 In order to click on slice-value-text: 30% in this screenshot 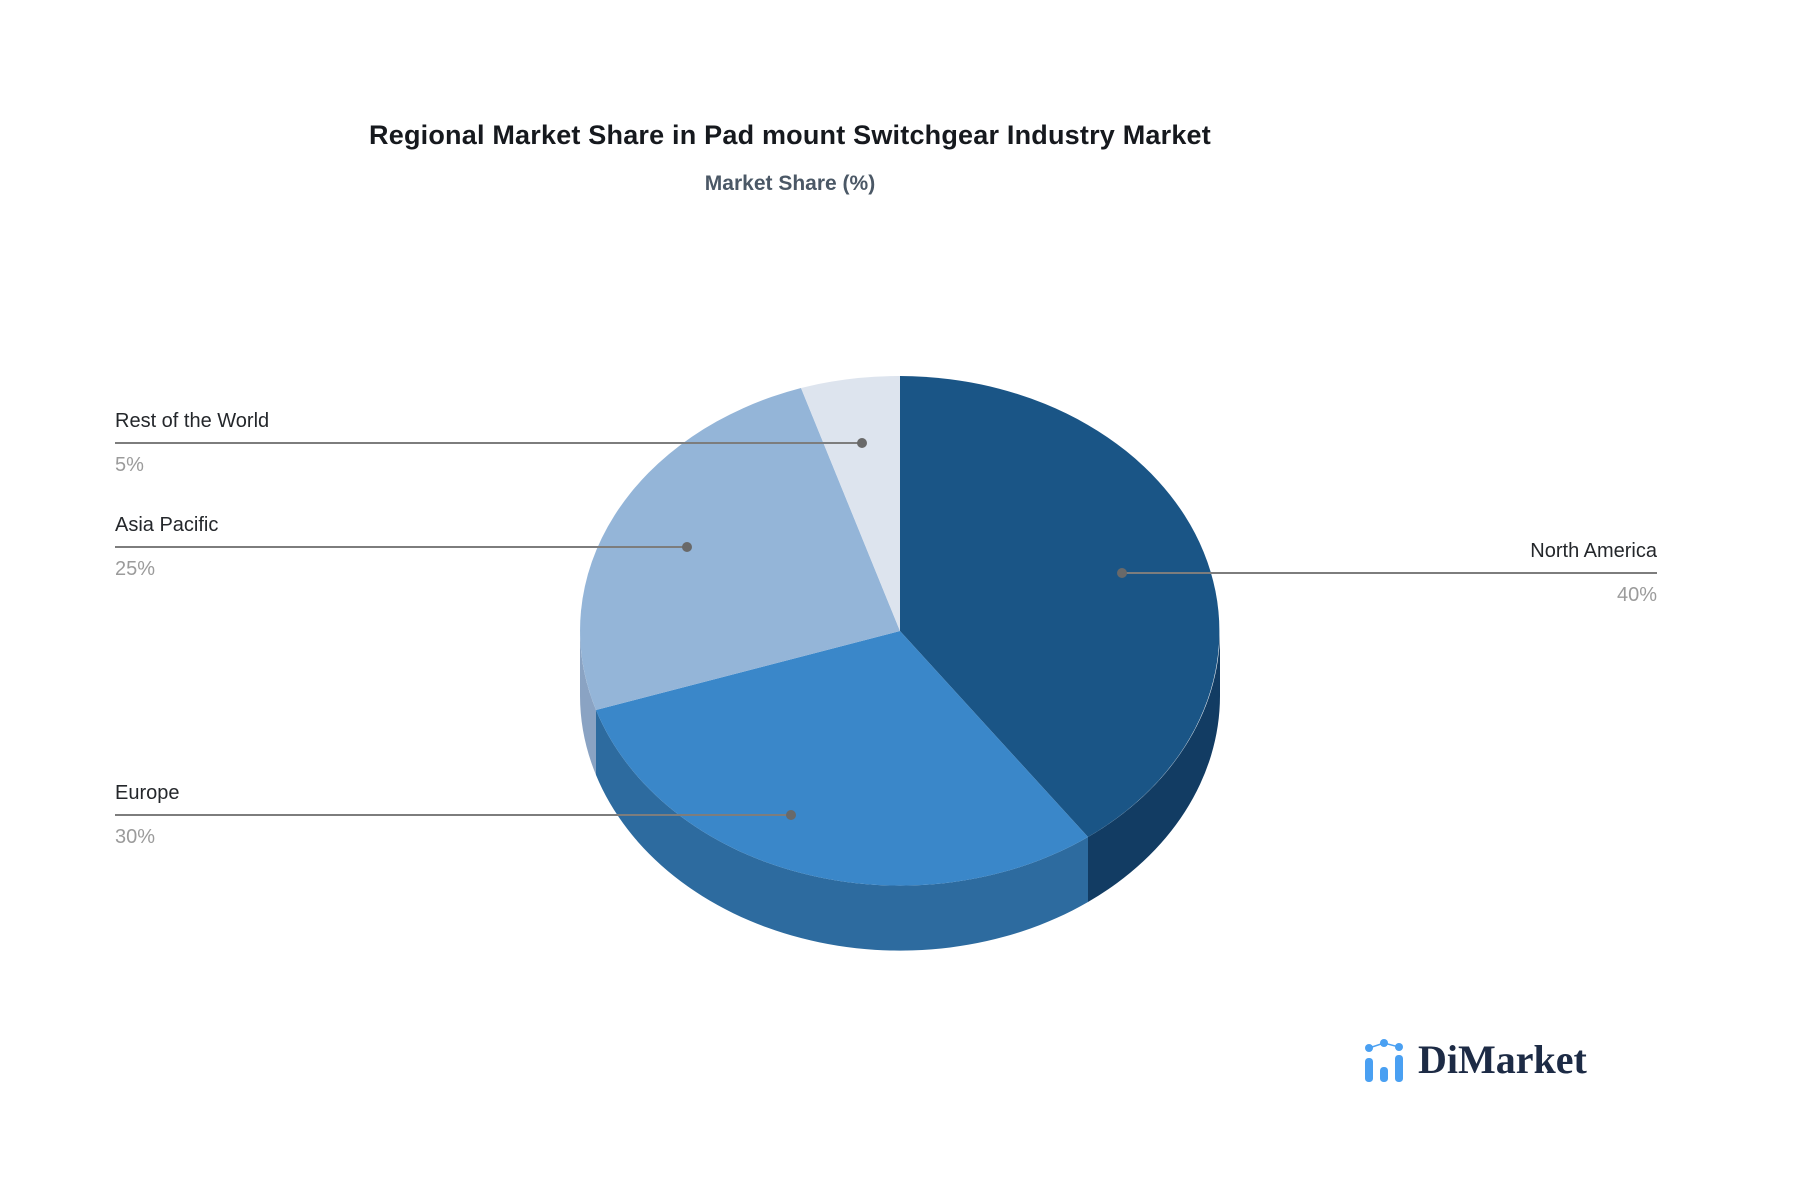, I will do `click(135, 837)`.